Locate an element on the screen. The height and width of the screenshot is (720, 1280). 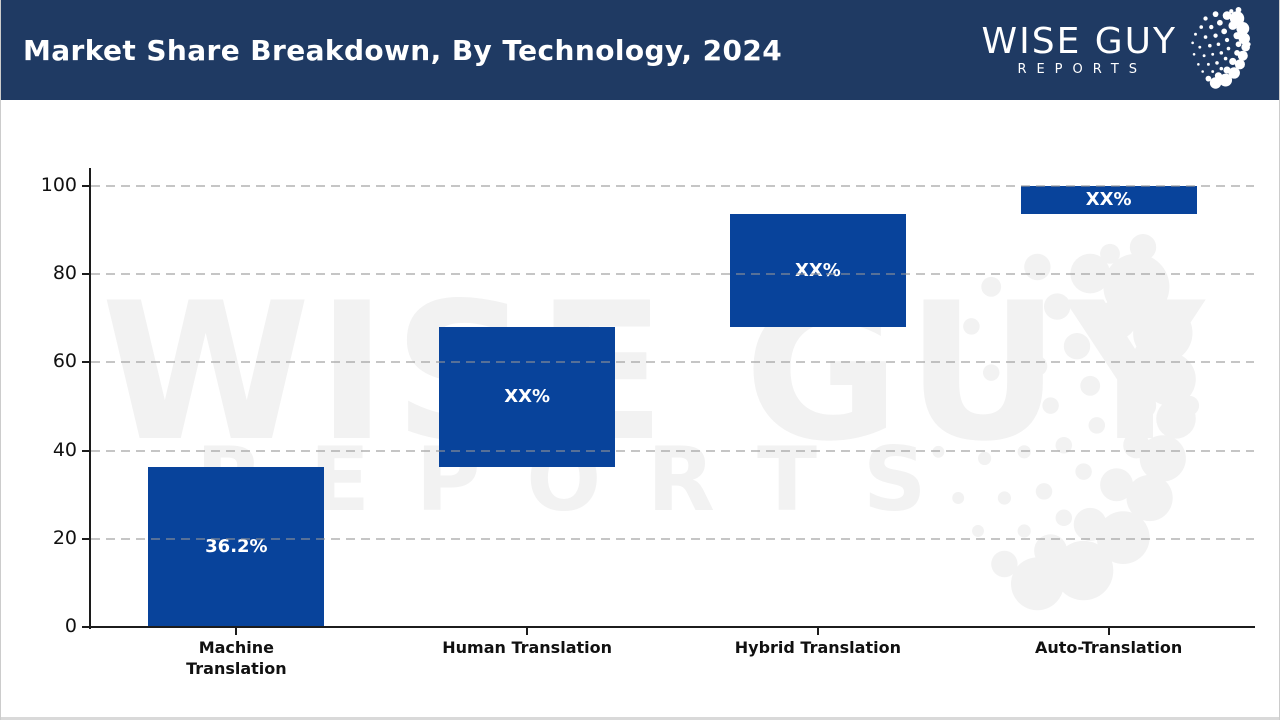
logo-subtitle: REPORTS is located at coordinates (1082, 70).